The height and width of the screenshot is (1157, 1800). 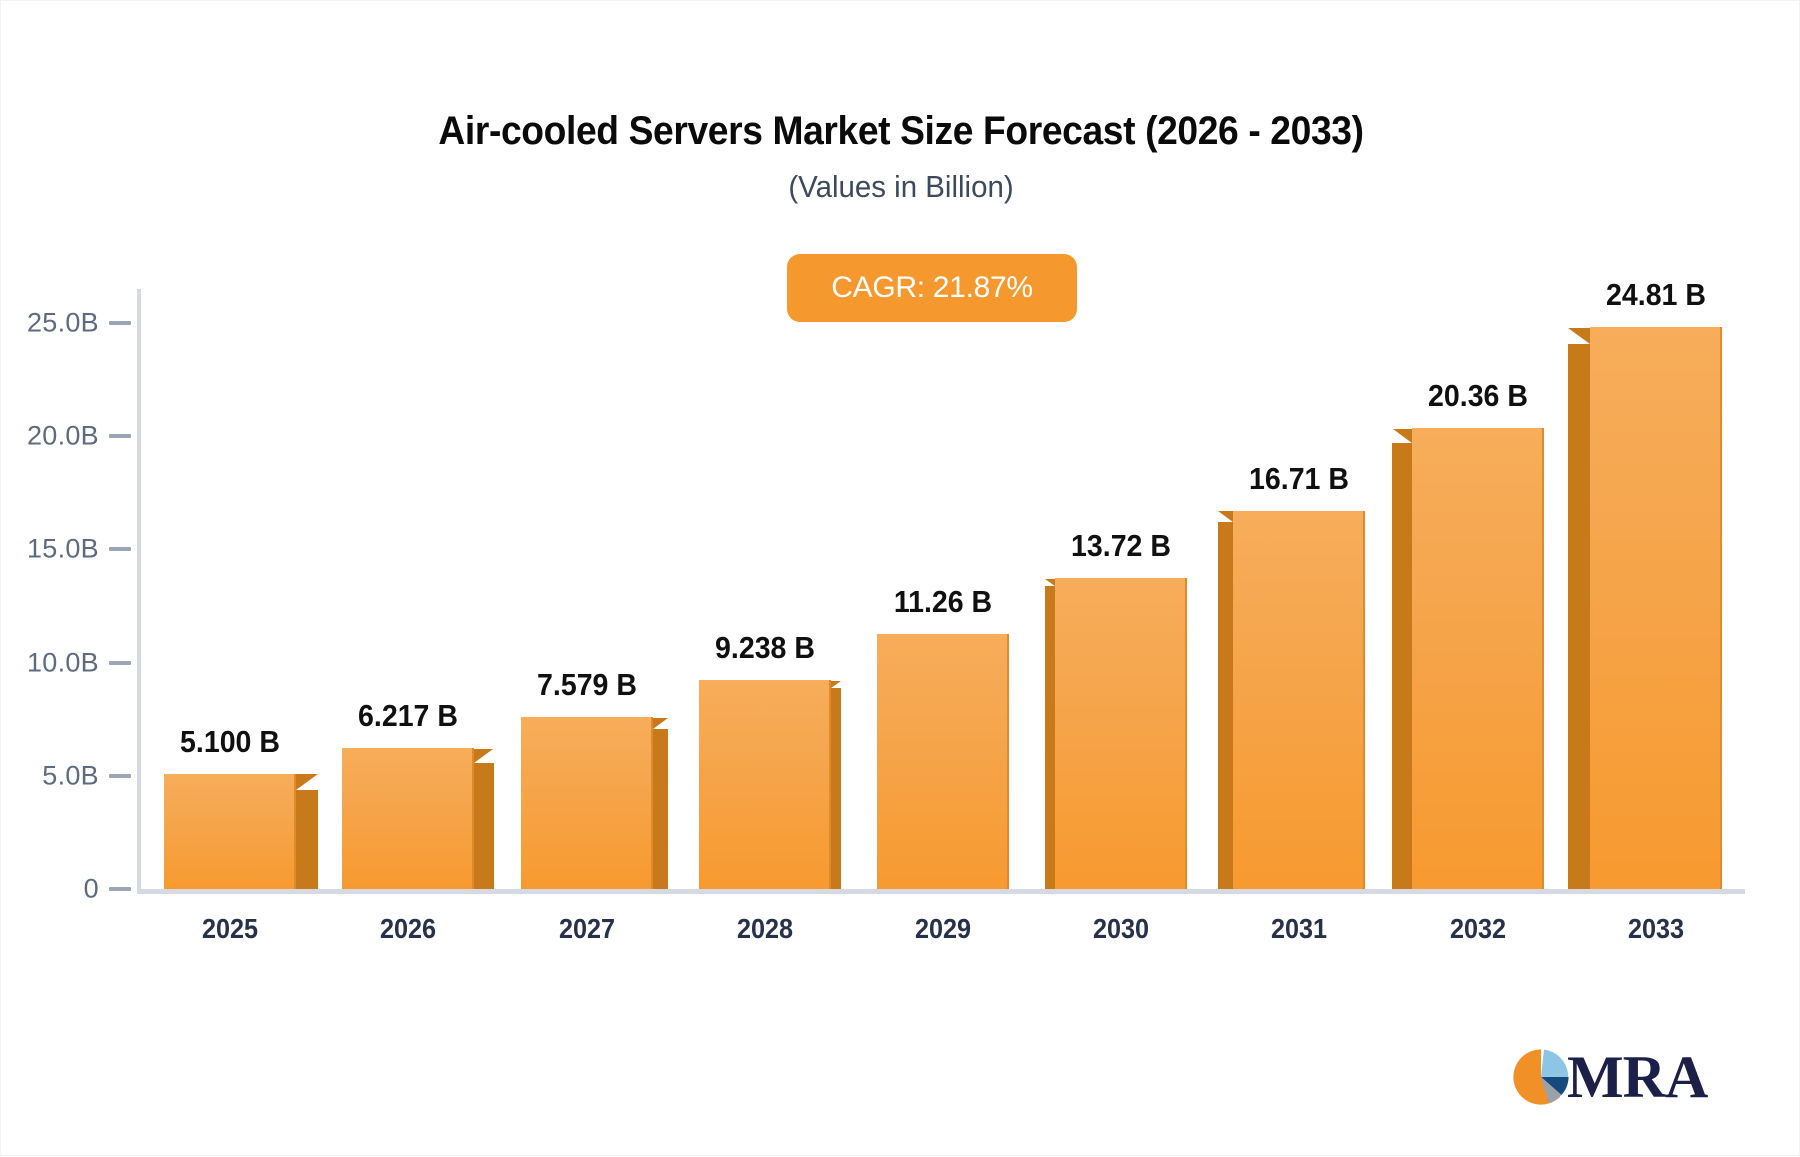 I want to click on x-axis-tick-label: 2032, so click(x=1477, y=928).